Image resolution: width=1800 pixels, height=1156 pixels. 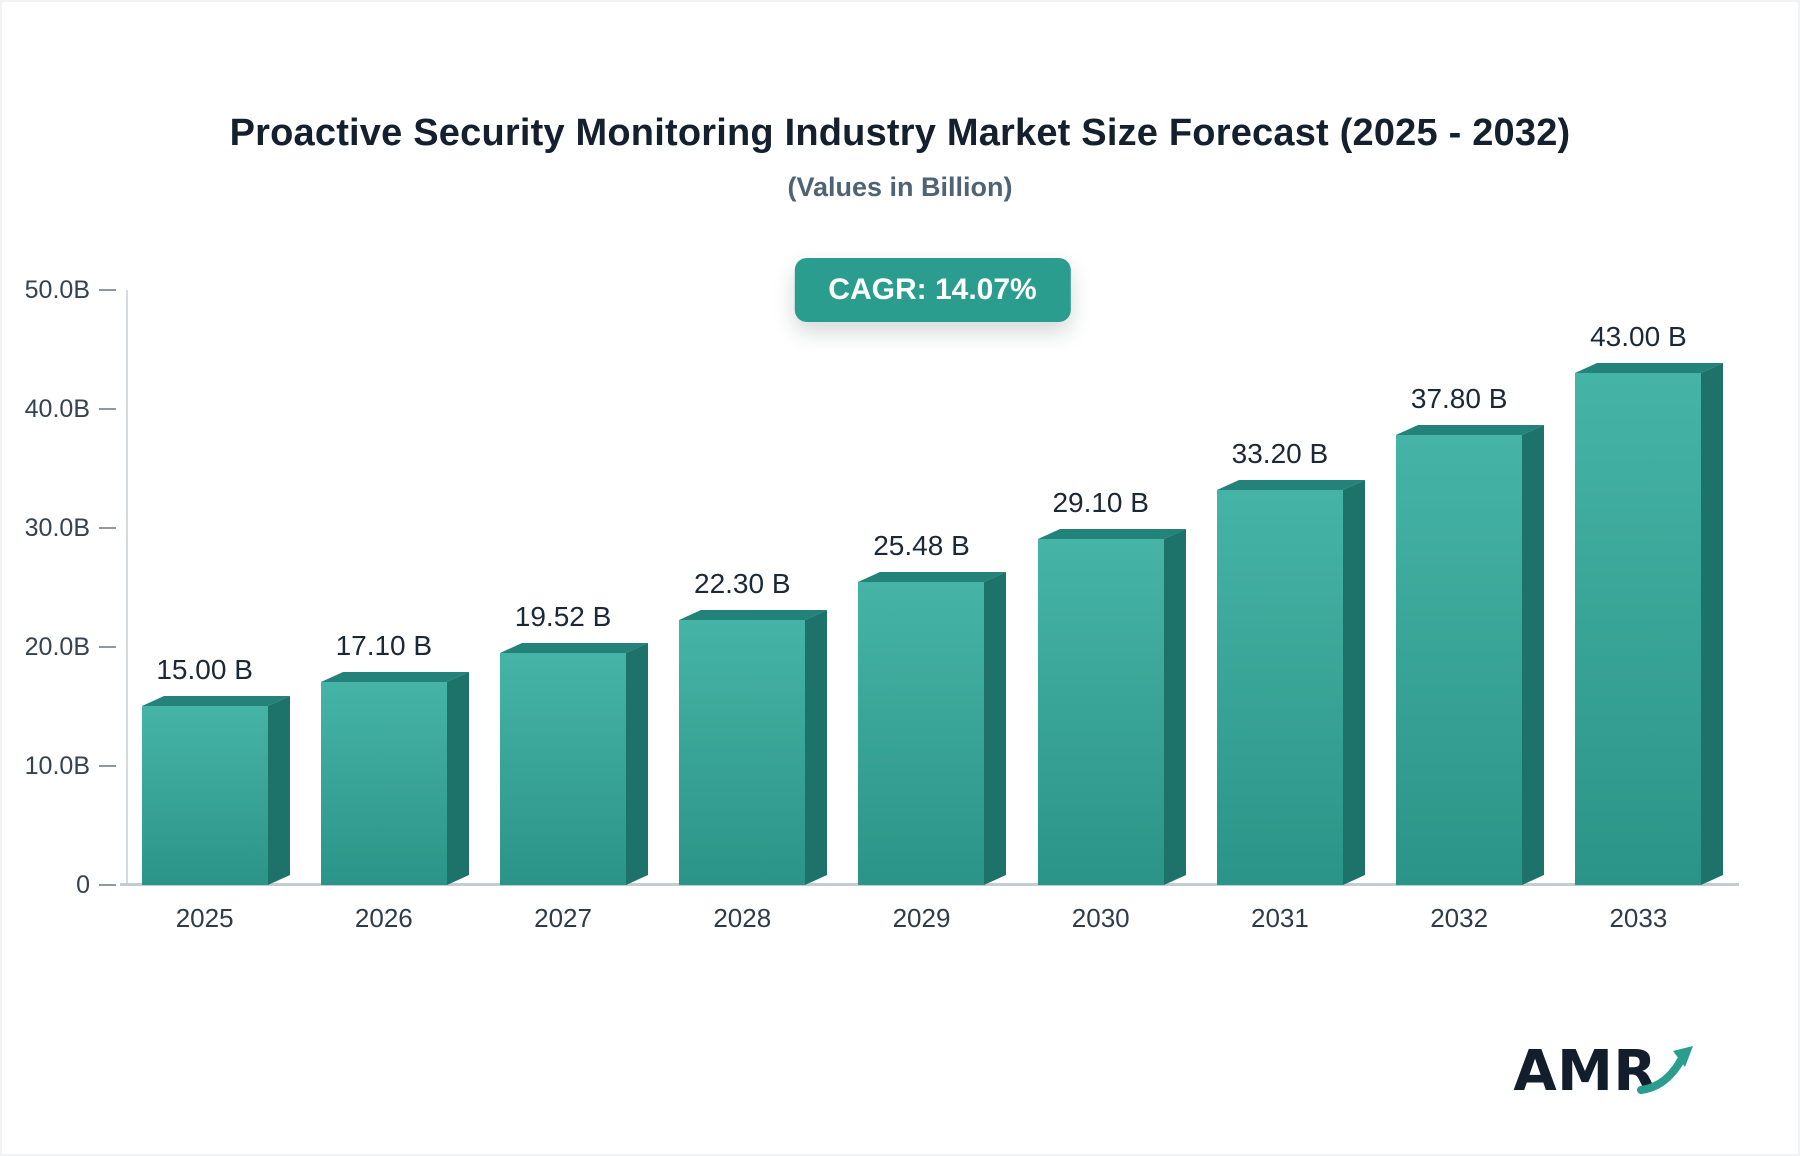 I want to click on x-axis-label-2029: 2029, so click(x=921, y=918).